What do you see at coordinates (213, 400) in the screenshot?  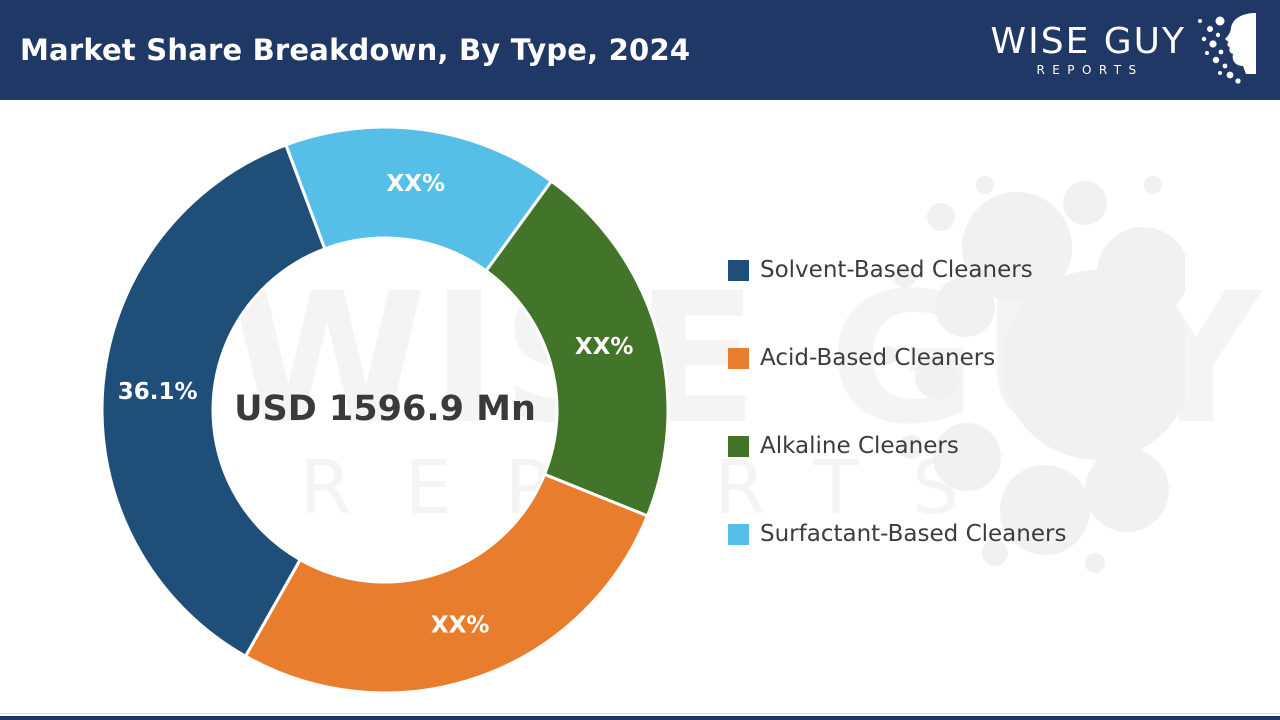 I see `donut-slice-solvent-based-cleaners` at bounding box center [213, 400].